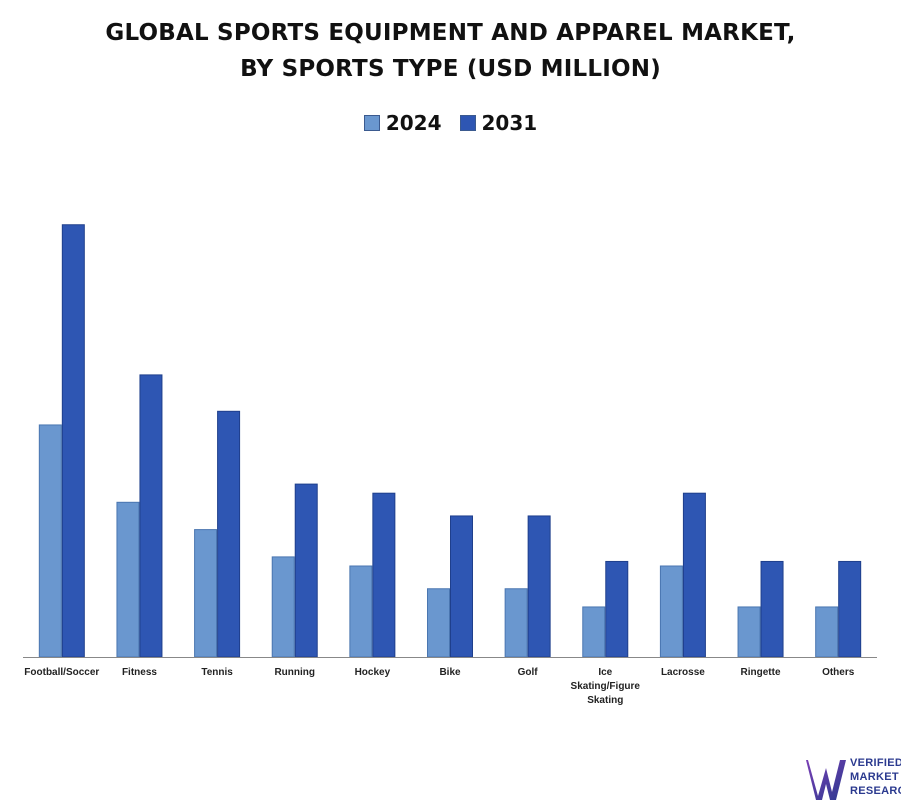 The height and width of the screenshot is (811, 901). What do you see at coordinates (683, 672) in the screenshot?
I see `x-tick-label-8: Lacrosse` at bounding box center [683, 672].